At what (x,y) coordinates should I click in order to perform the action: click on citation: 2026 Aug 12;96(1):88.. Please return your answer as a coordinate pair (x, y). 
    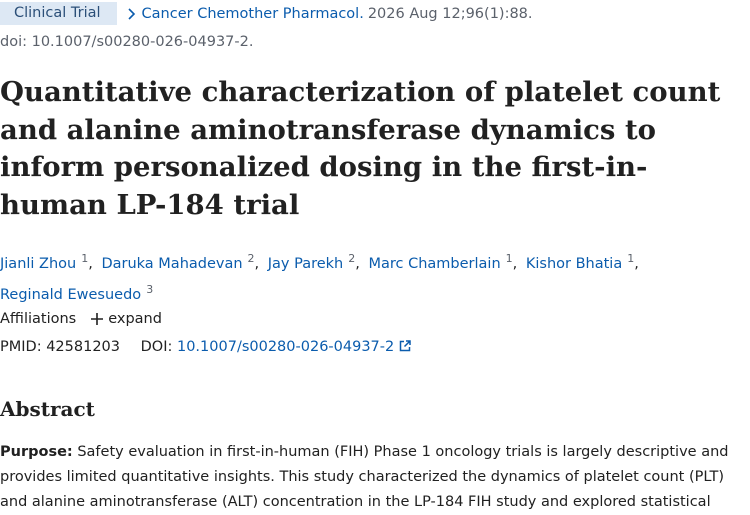
    Looking at the image, I should click on (450, 13).